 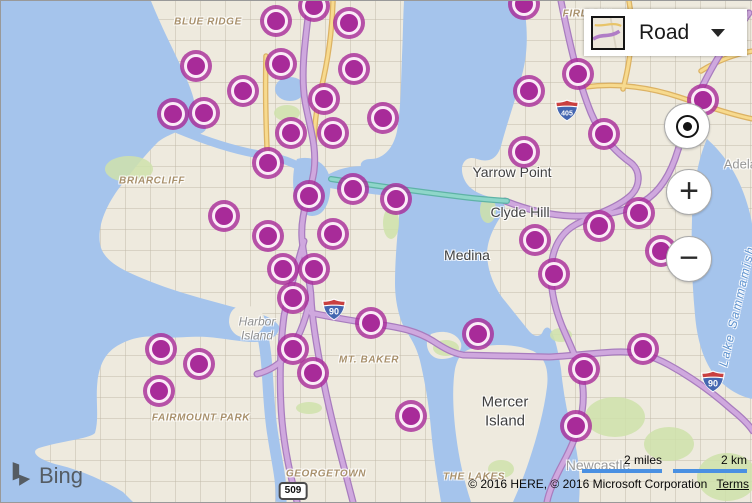 I want to click on map-style-selector: Road, so click(x=665, y=32).